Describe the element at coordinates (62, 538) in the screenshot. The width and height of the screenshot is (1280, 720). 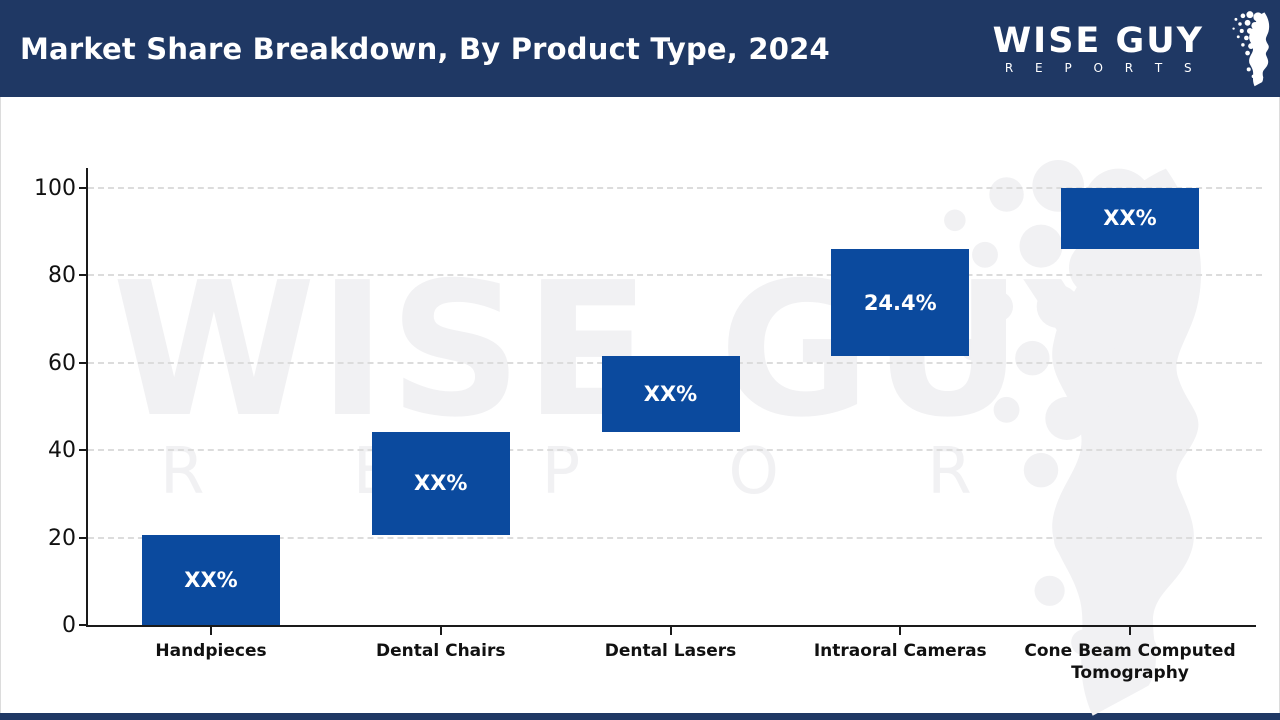
I see `y-tick-label-20: 20` at that location.